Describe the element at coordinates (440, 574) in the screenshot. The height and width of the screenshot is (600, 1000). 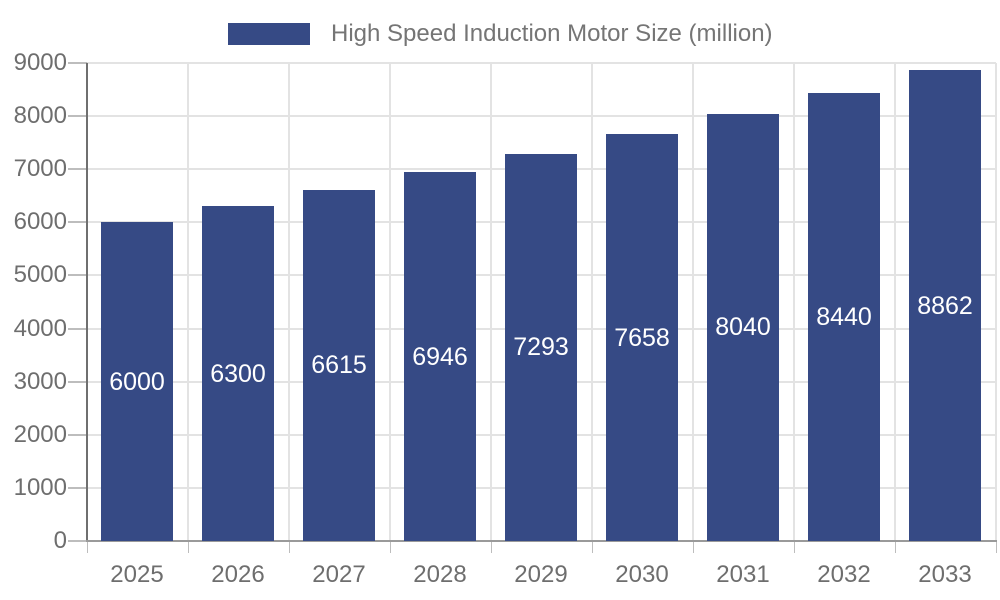
I see `x-tick-label: 2028` at that location.